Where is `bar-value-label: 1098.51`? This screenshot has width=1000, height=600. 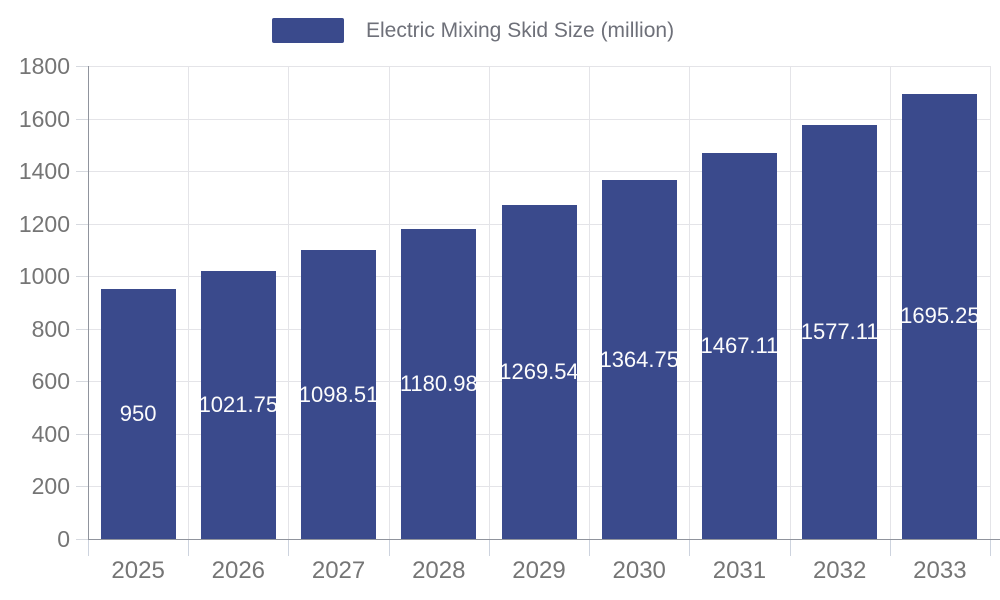
bar-value-label: 1098.51 is located at coordinates (339, 394).